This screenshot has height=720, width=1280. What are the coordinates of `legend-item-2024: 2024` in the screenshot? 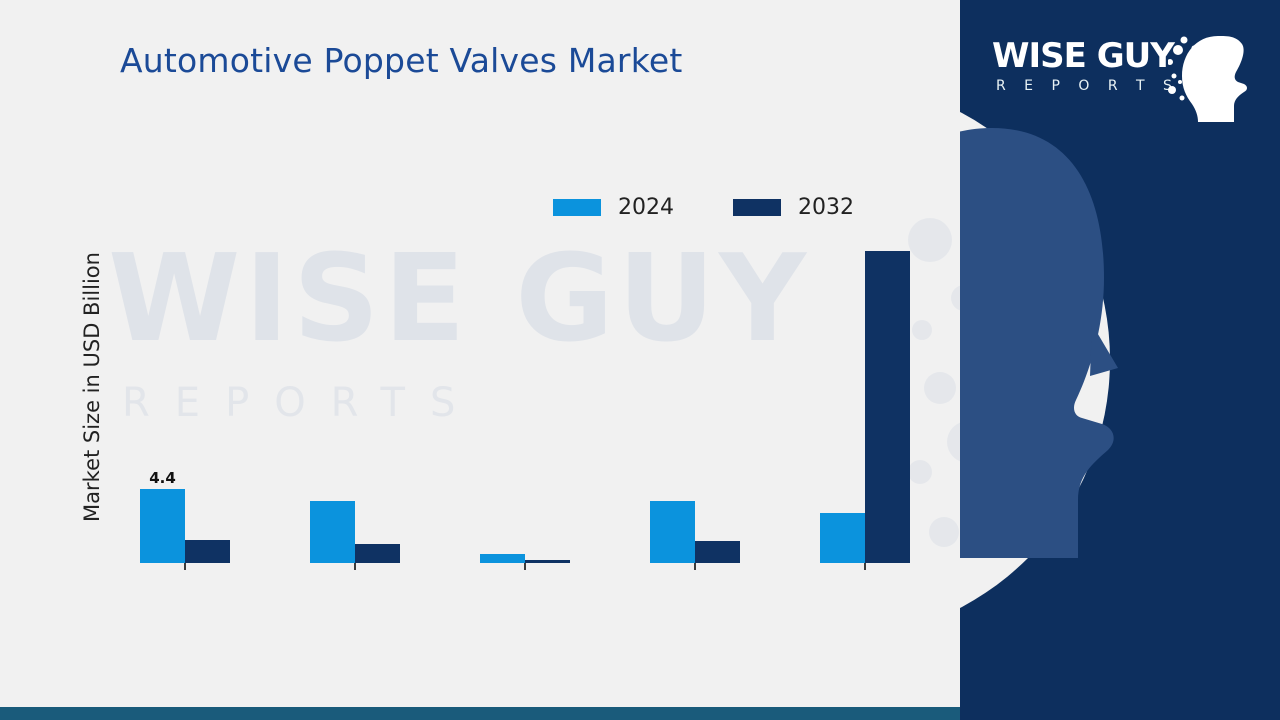 It's located at (643, 207).